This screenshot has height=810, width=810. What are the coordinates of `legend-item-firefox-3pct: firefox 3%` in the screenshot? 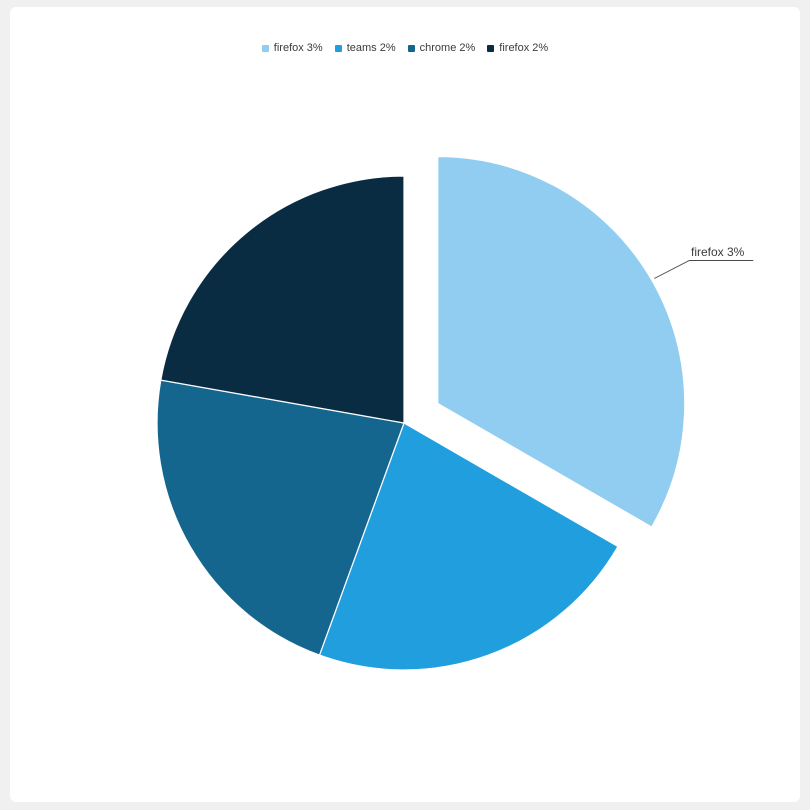 It's located at (292, 48).